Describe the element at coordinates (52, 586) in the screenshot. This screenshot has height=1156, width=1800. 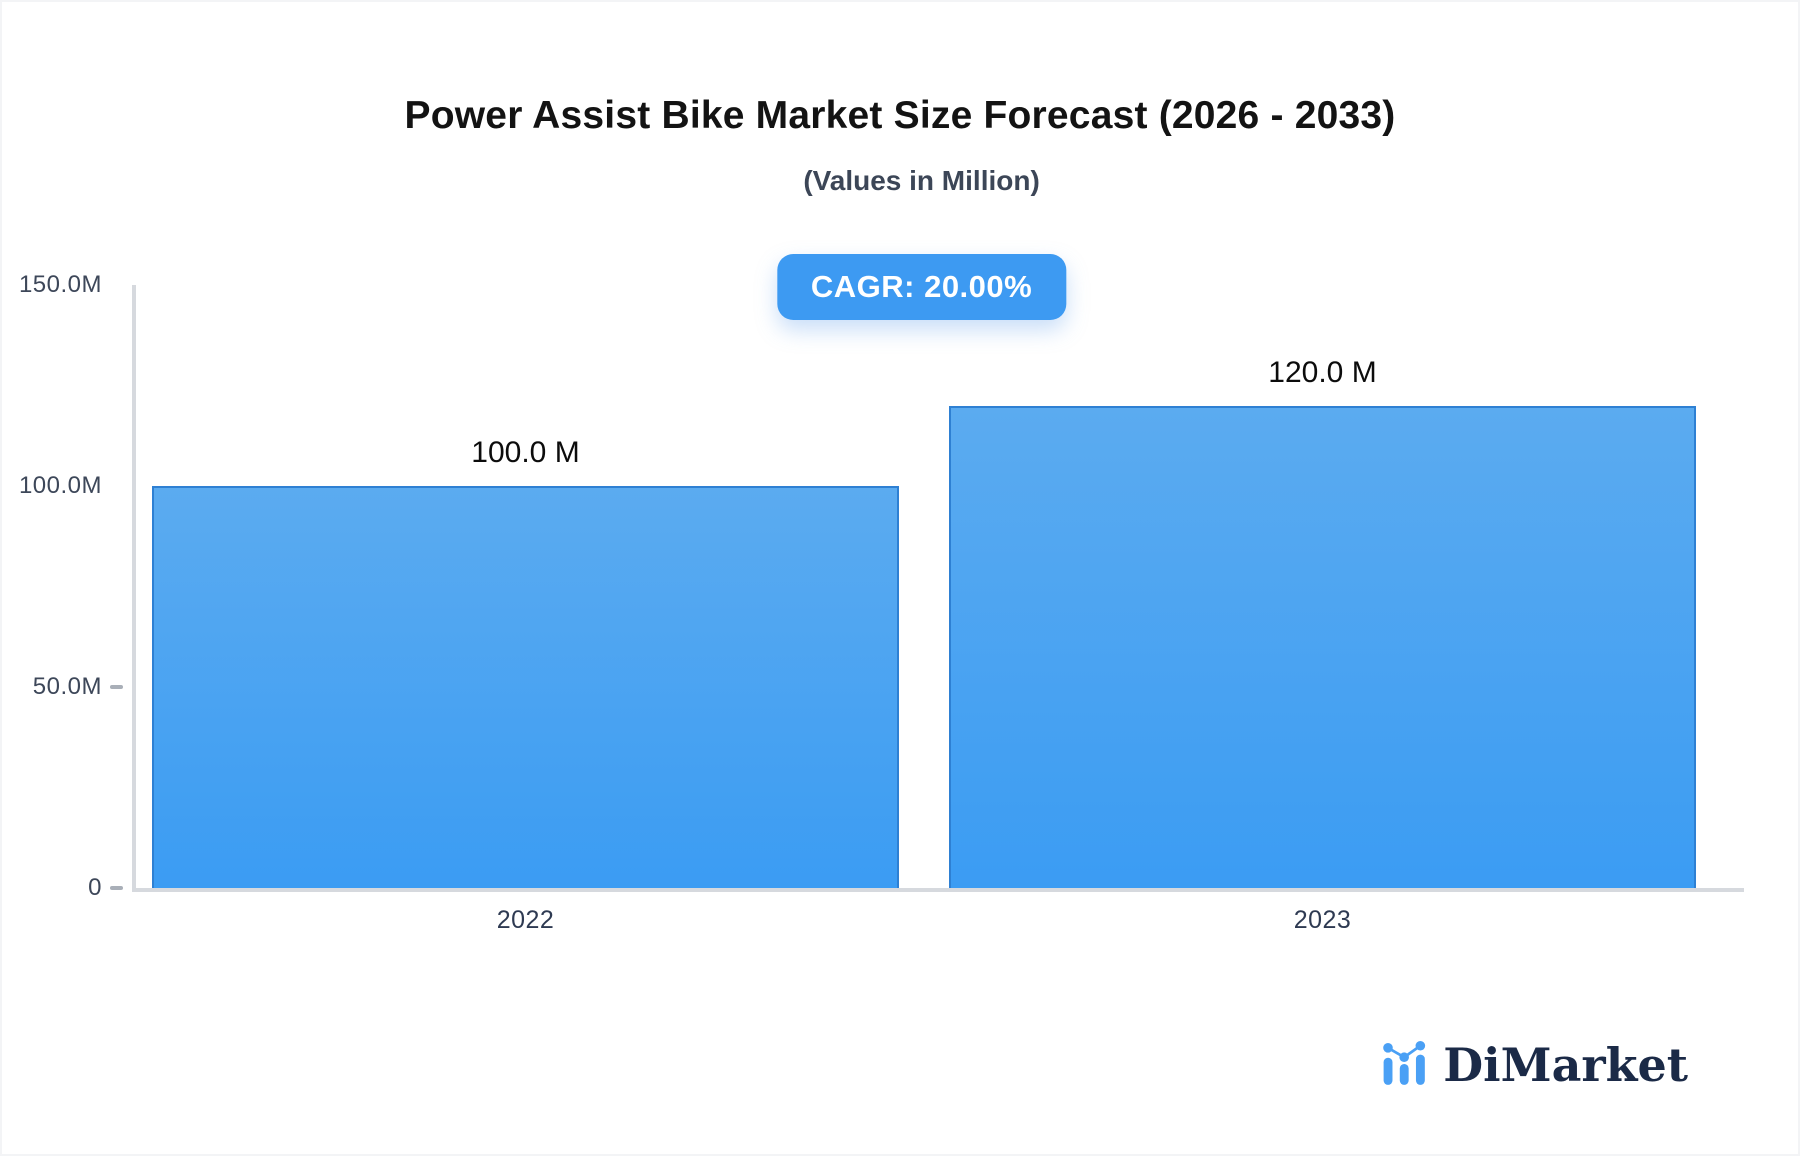
I see `y-axis-labels: 0 50.0M 100.0M 150.0M` at that location.